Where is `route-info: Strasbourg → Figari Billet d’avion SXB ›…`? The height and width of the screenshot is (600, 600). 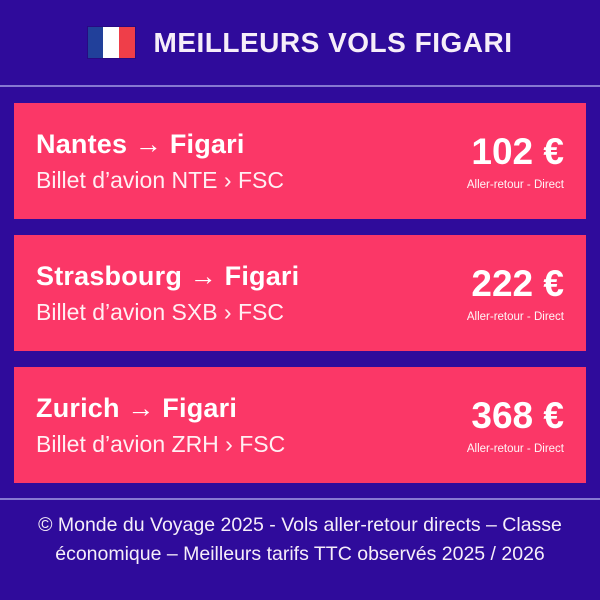
route-info: Strasbourg → Figari Billet d’avion SXB ›… is located at coordinates (167, 293).